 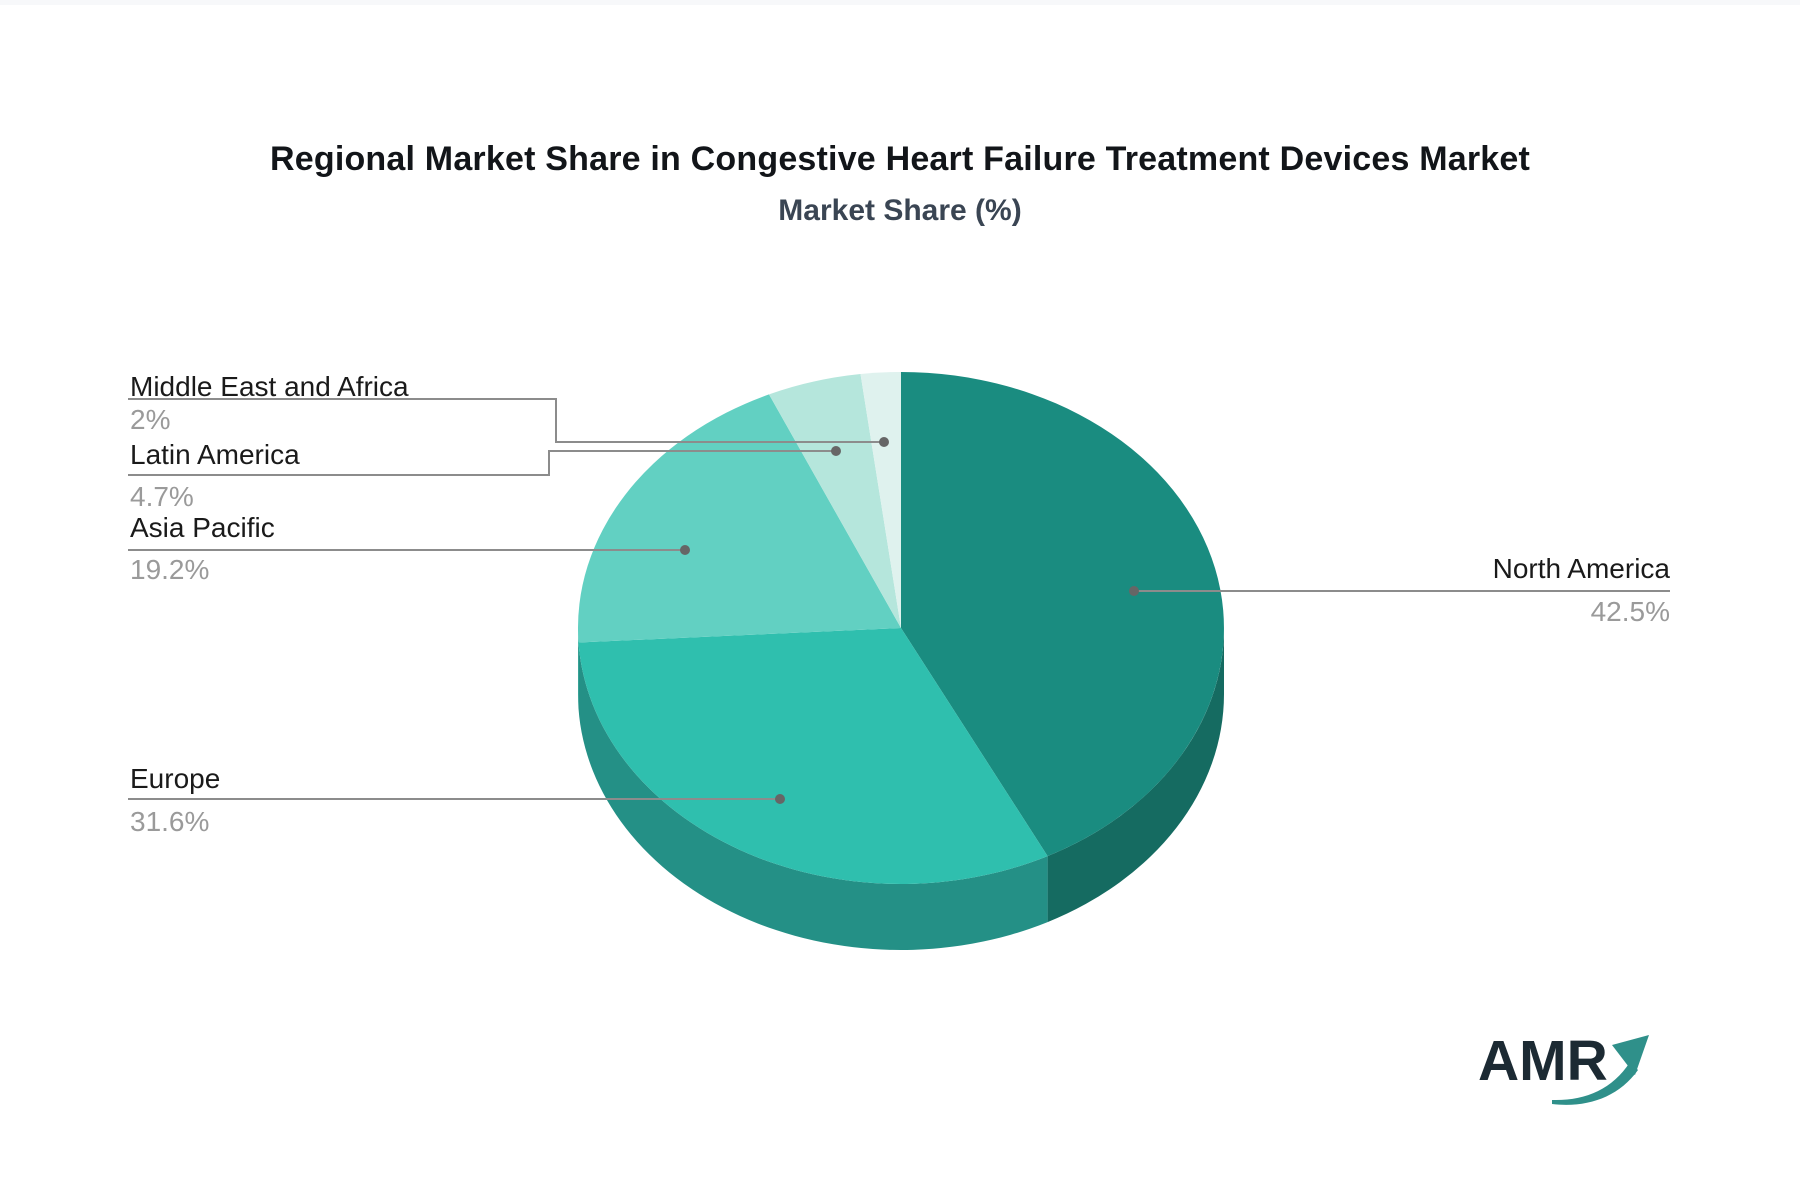 I want to click on slice-label-latin-america: Latin America, so click(x=215, y=454).